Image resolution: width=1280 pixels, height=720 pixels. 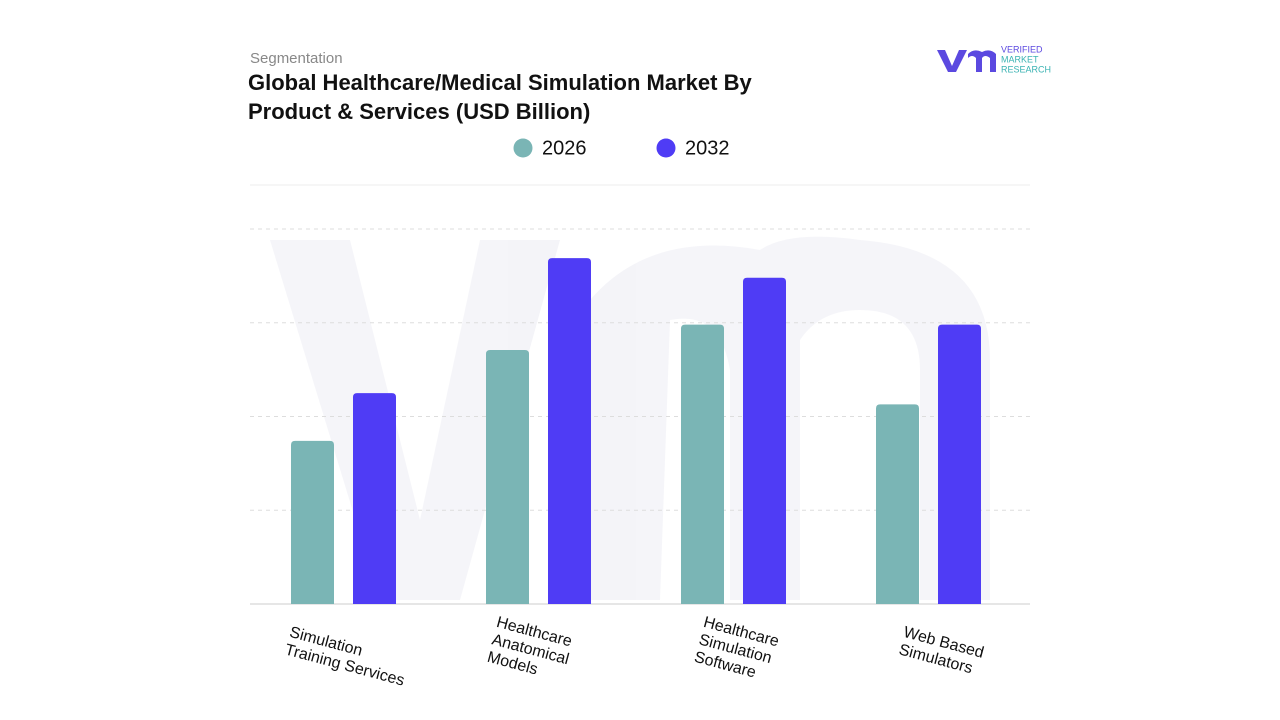 I want to click on logo-text: VERIFIED, so click(x=1022, y=49).